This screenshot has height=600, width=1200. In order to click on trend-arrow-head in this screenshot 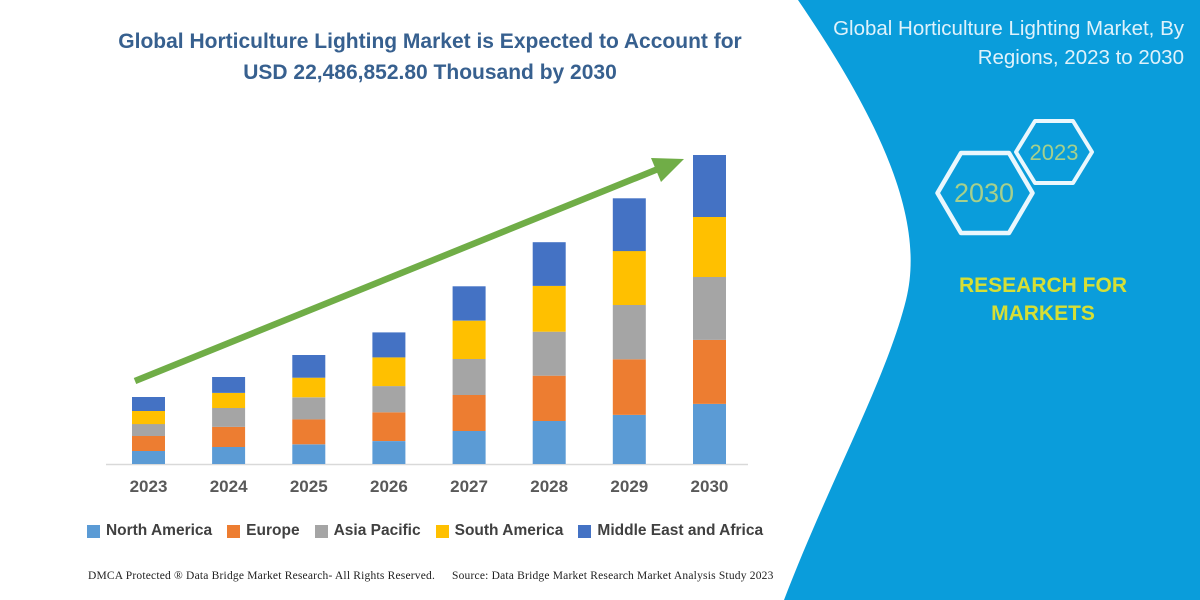, I will do `click(667, 170)`.